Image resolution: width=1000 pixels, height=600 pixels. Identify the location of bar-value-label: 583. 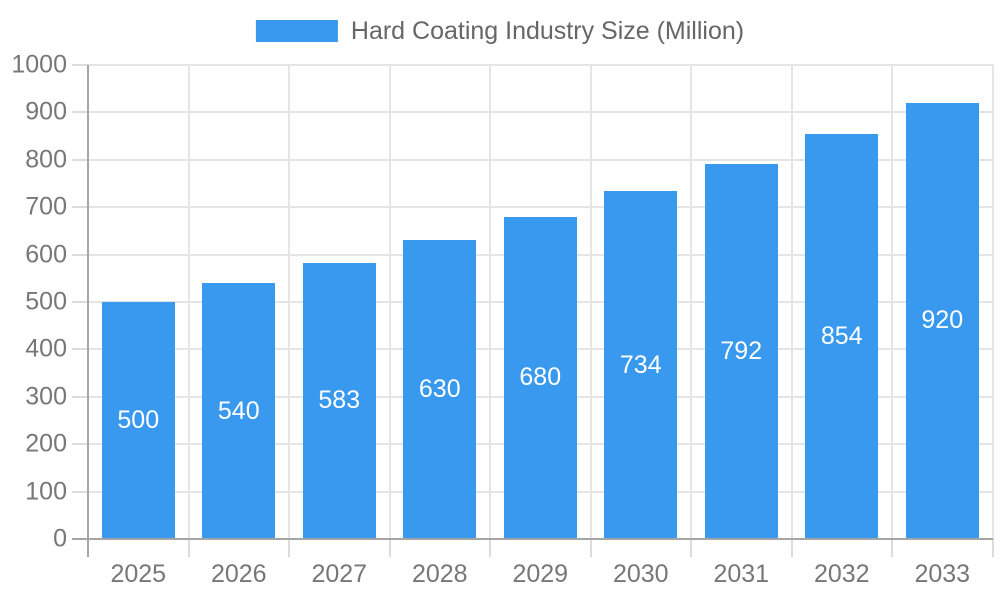
(339, 400).